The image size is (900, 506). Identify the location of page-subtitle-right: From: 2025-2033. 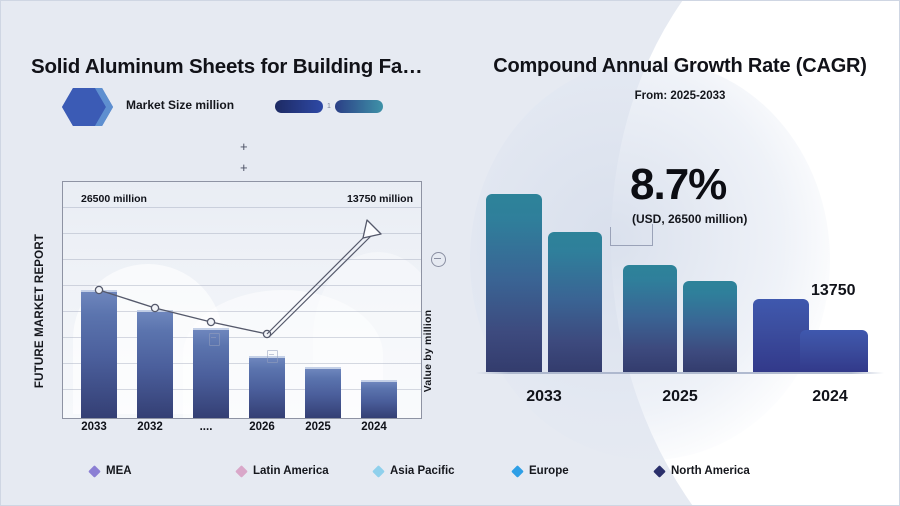
(680, 96).